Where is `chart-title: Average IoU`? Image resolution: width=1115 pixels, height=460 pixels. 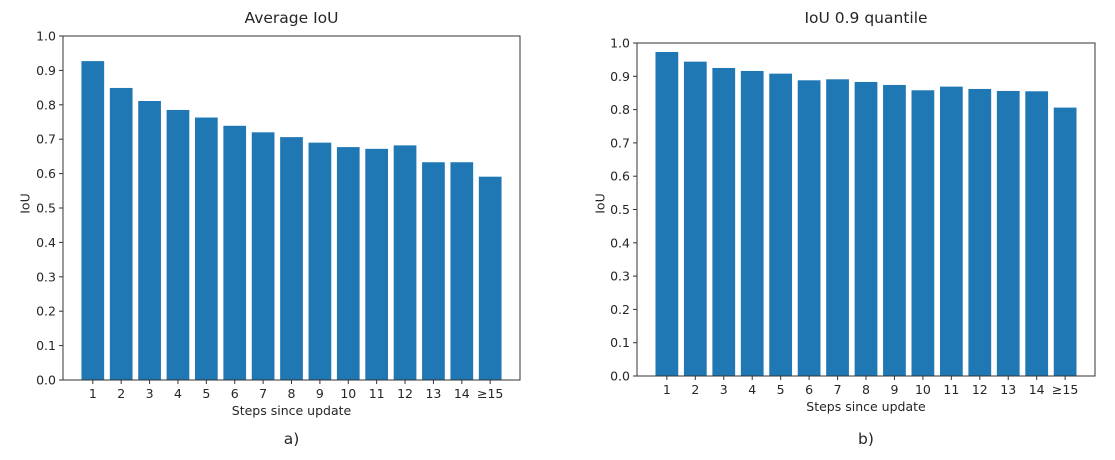 chart-title: Average IoU is located at coordinates (291, 18).